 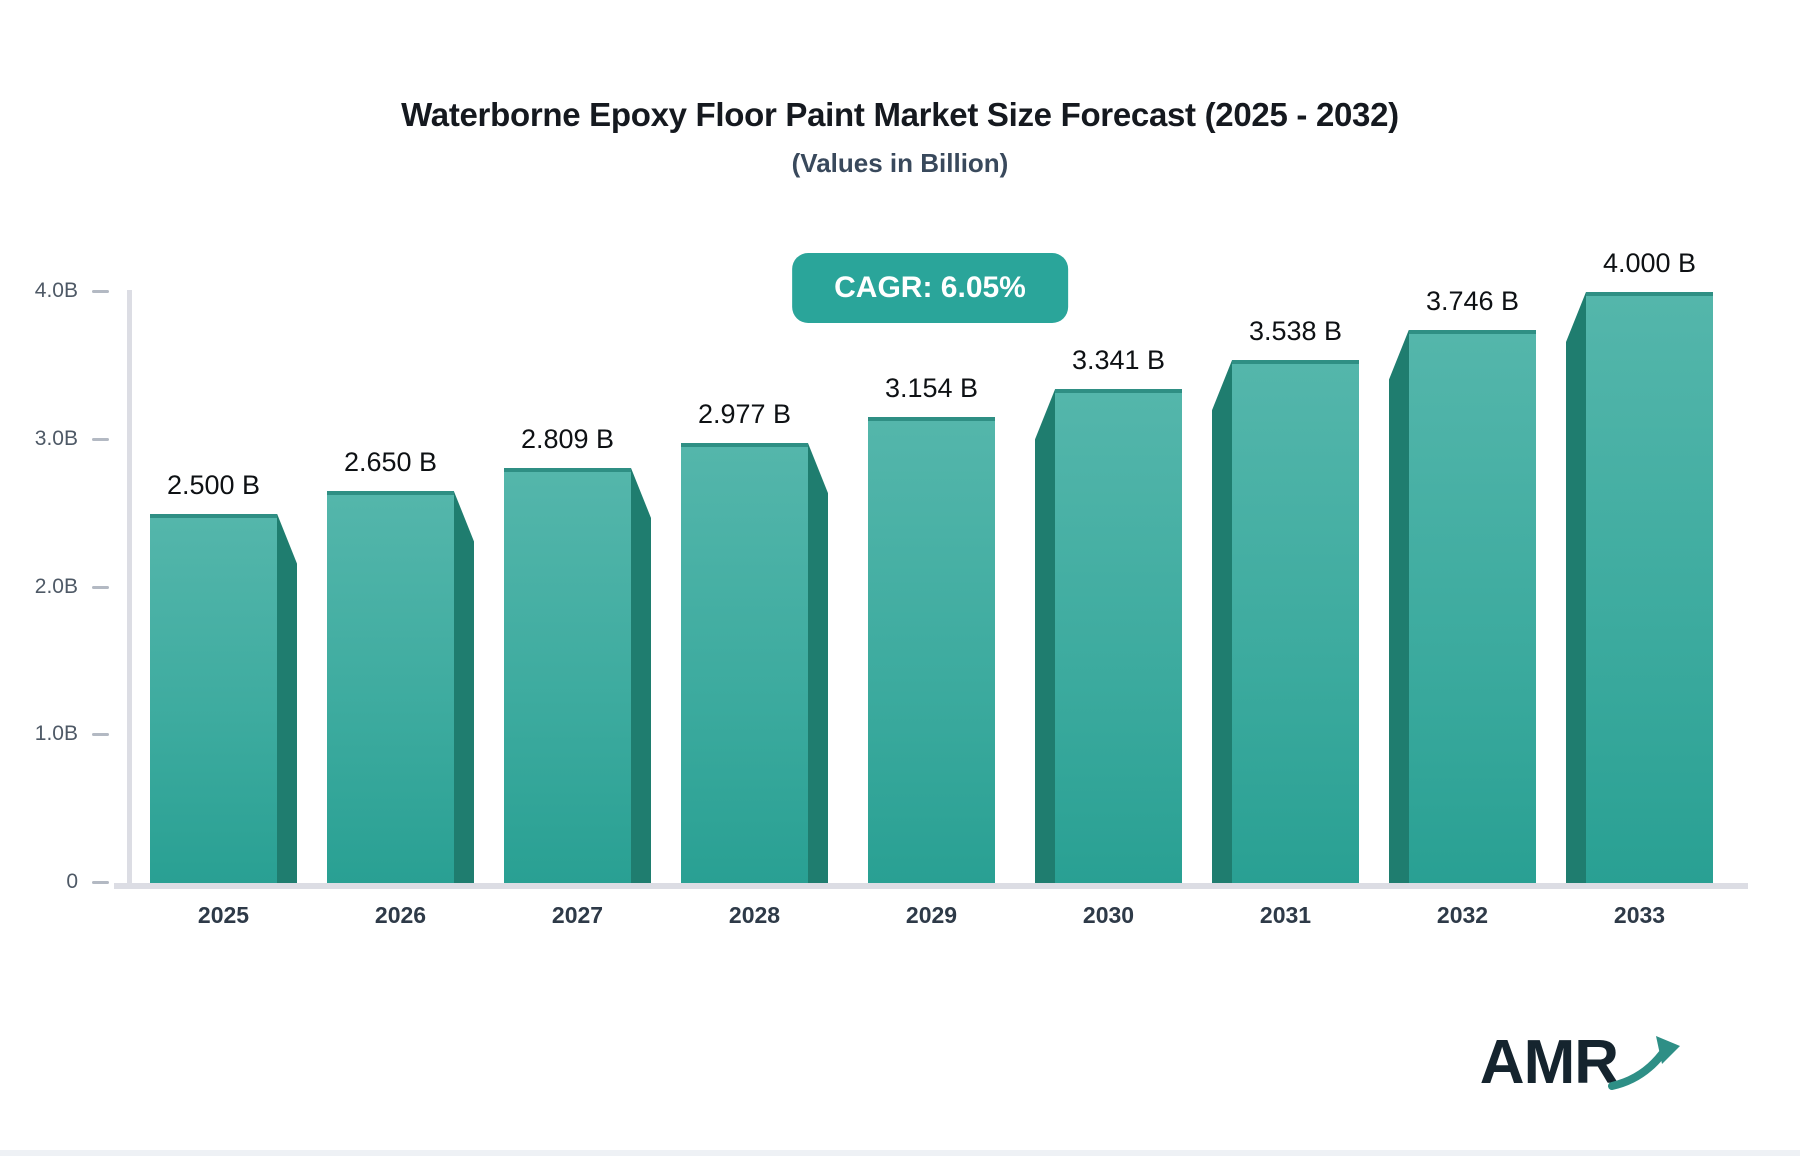 What do you see at coordinates (1644, 1063) in the screenshot?
I see `growth-arrow-icon` at bounding box center [1644, 1063].